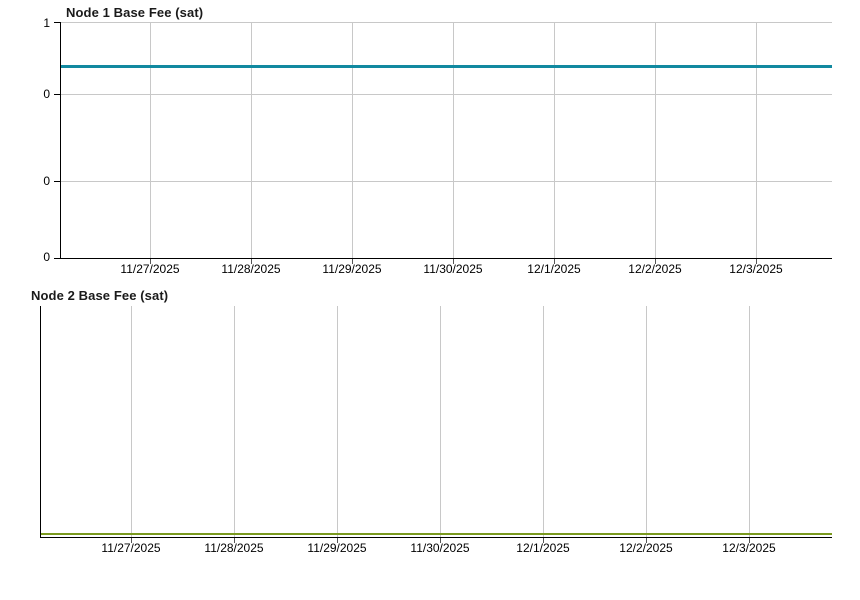 This screenshot has height=600, width=860. What do you see at coordinates (135, 12) in the screenshot?
I see `chart-title-node-1: Node 1 Base Fee (sat)` at bounding box center [135, 12].